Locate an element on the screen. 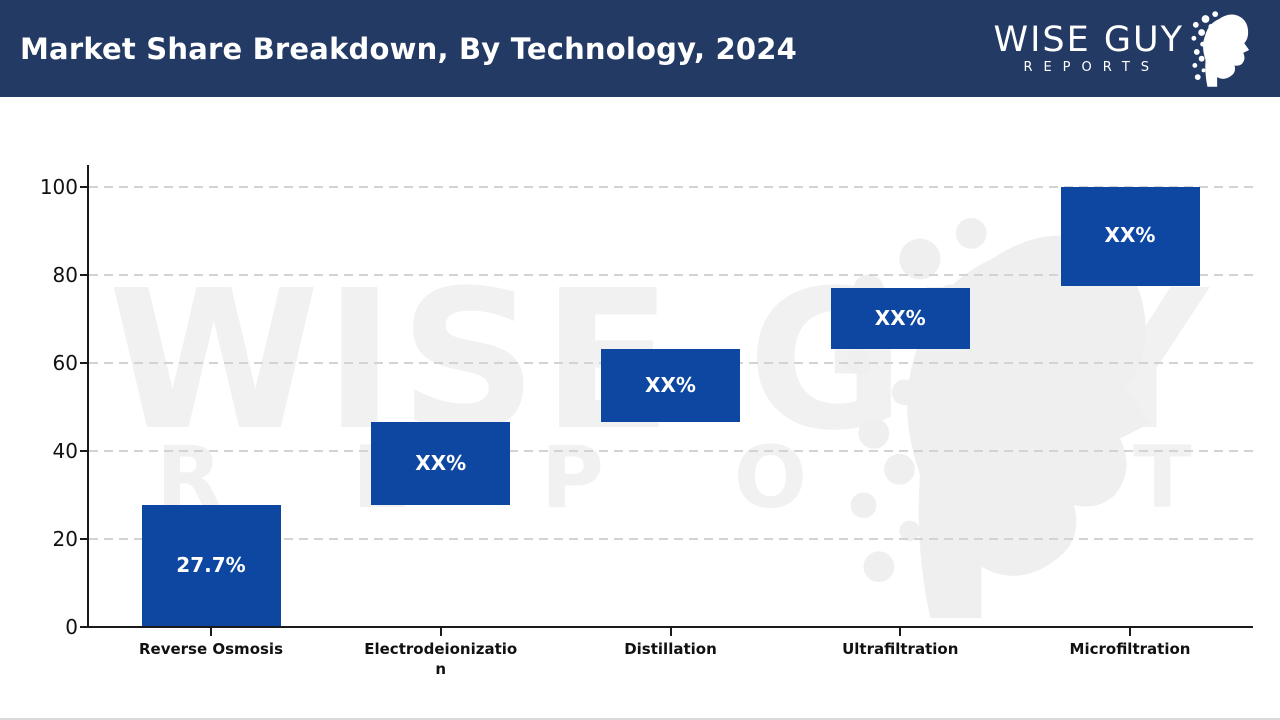 The image size is (1280, 720). y-axis-line is located at coordinates (88, 396).